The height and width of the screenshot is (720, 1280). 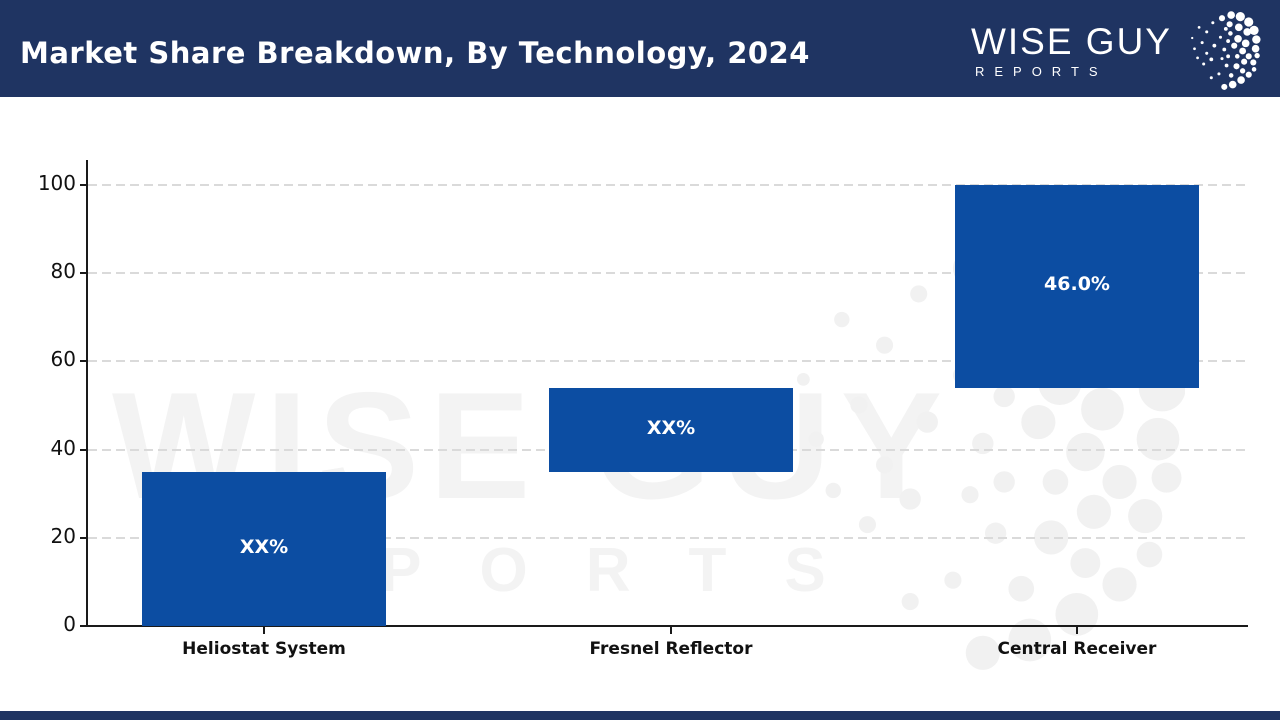 What do you see at coordinates (1226, 50) in the screenshot?
I see `brand-face-icon` at bounding box center [1226, 50].